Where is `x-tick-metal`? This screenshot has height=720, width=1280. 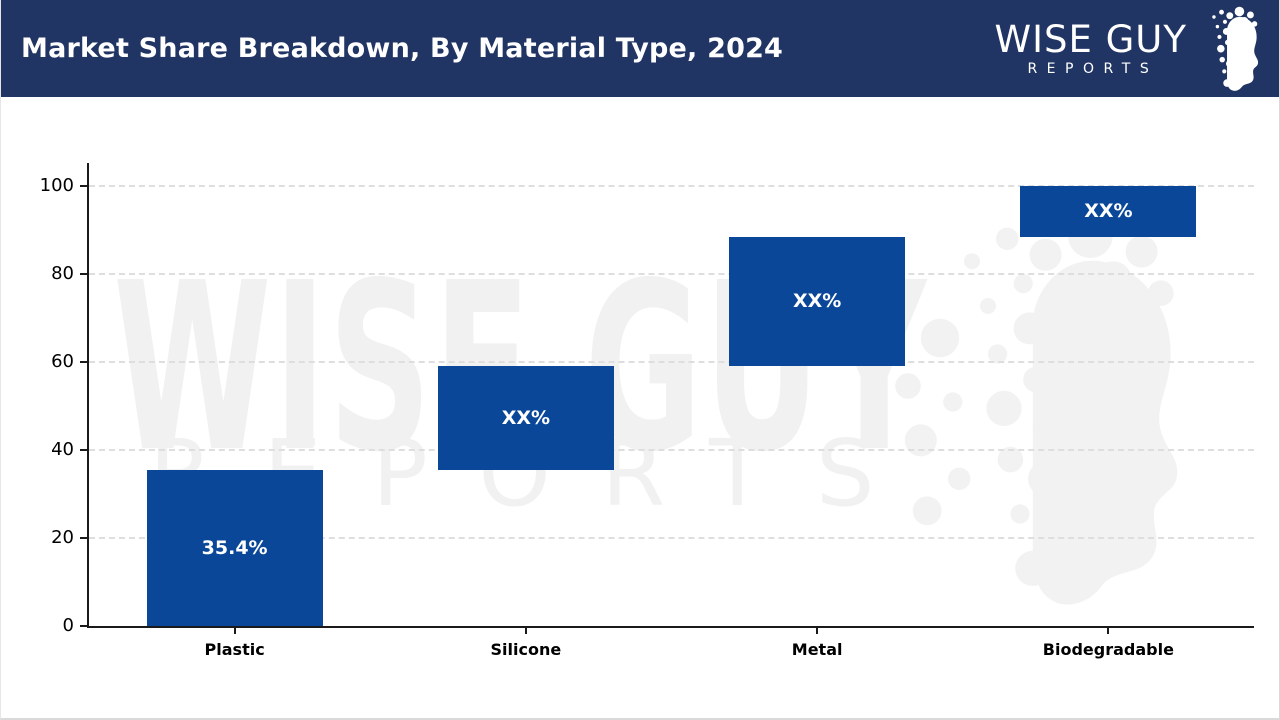 x-tick-metal is located at coordinates (817, 630).